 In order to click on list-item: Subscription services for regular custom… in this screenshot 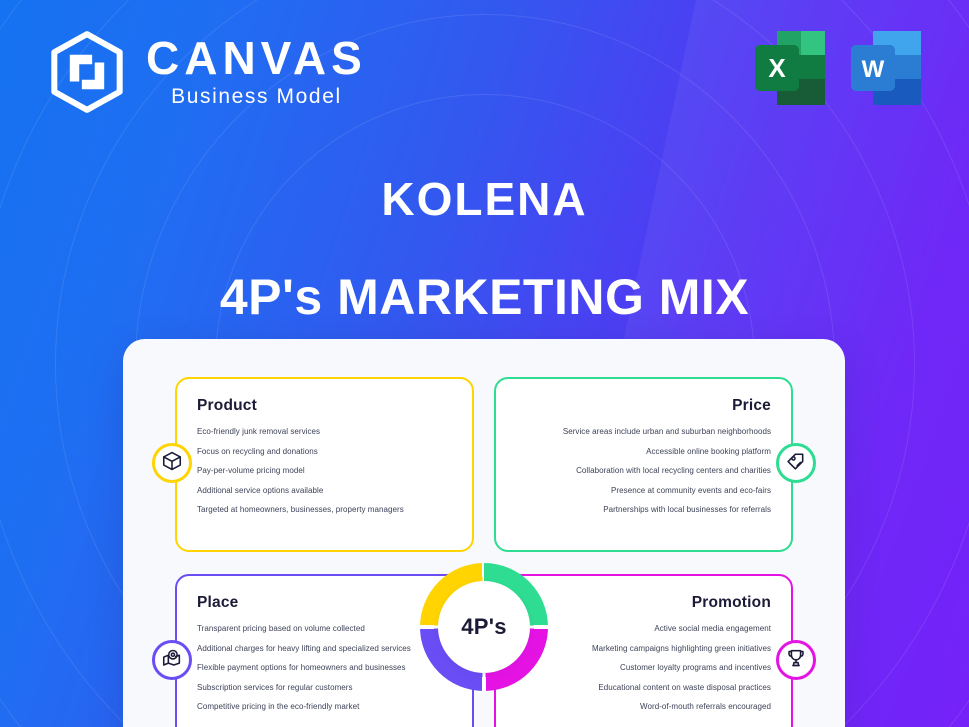, I will do `click(275, 687)`.